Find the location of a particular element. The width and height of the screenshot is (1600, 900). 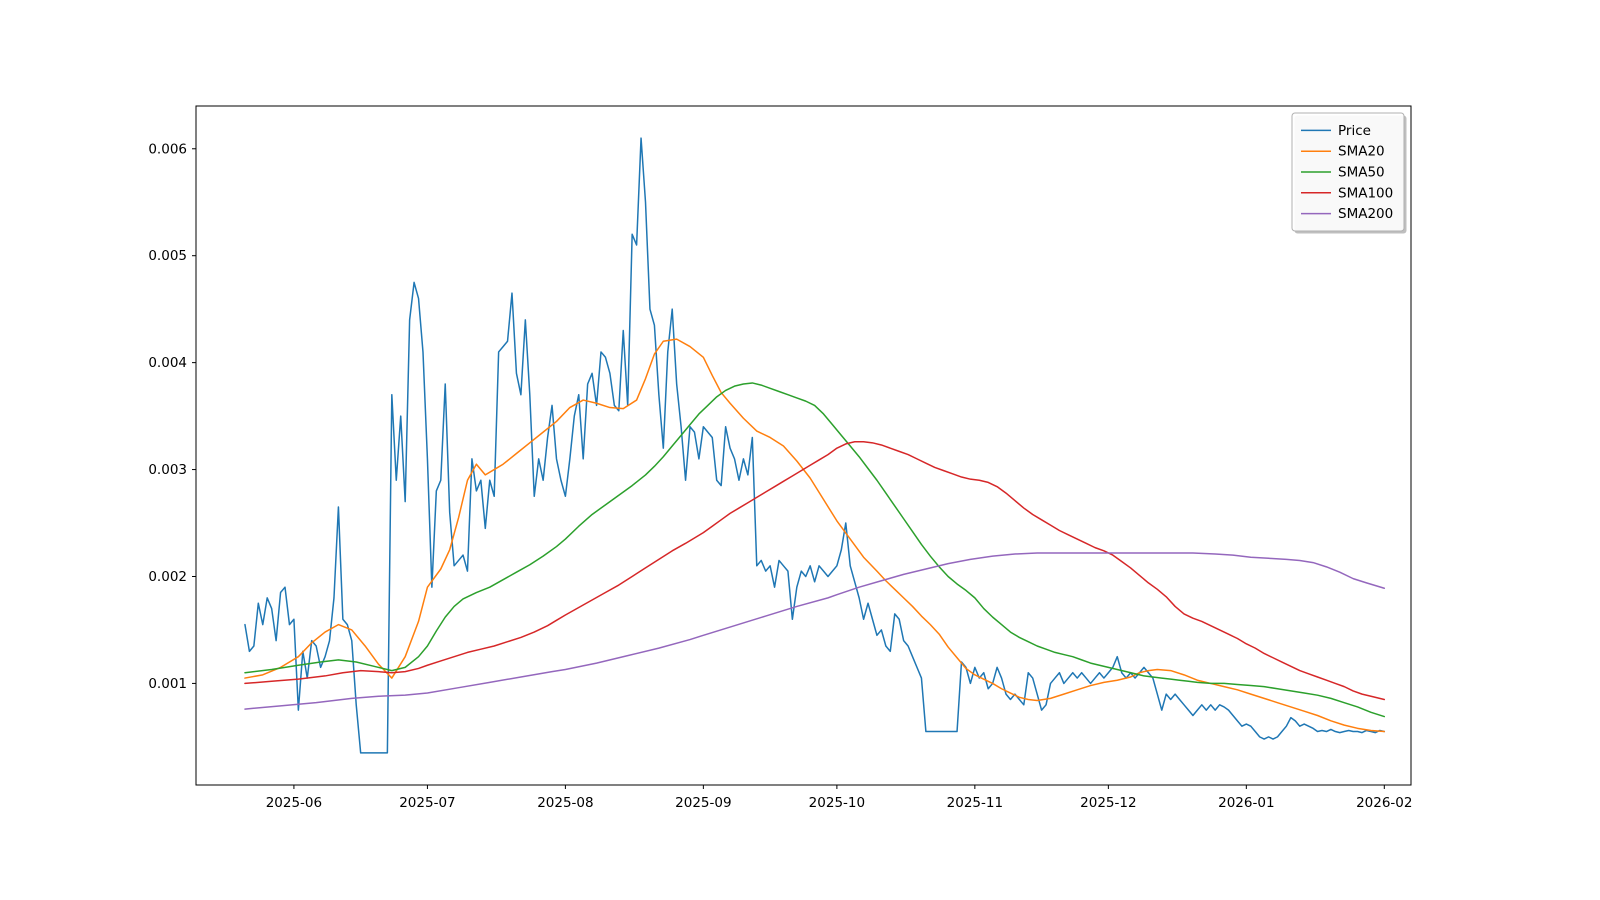

y-tick-label: 0.001 is located at coordinates (167, 684).